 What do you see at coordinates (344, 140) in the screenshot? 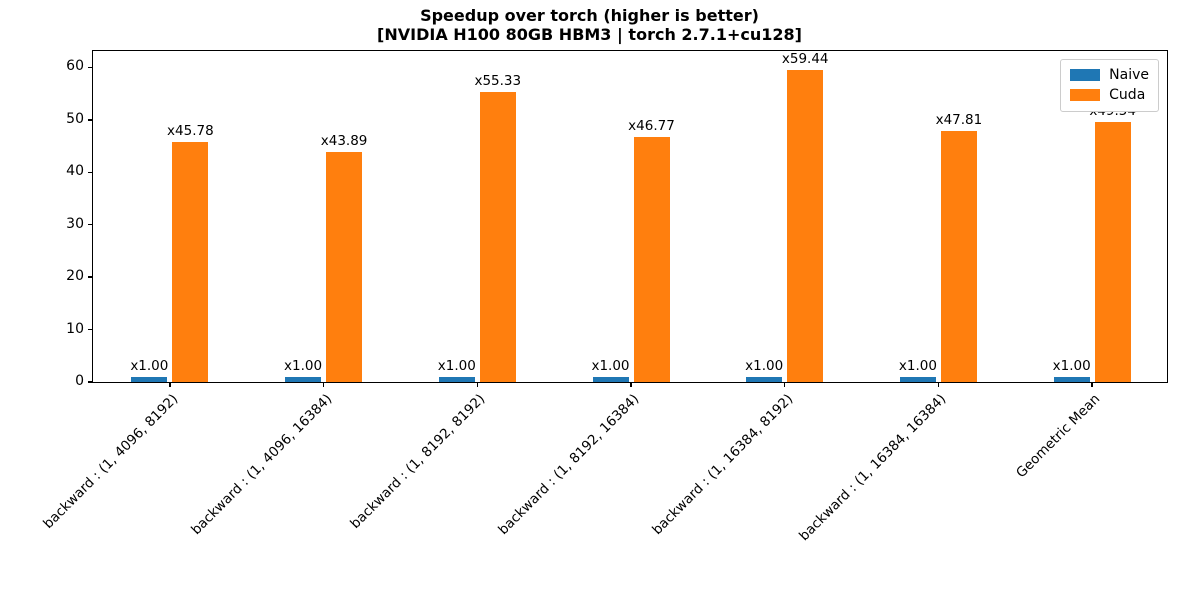
I see `bar-value-label: x43.89` at bounding box center [344, 140].